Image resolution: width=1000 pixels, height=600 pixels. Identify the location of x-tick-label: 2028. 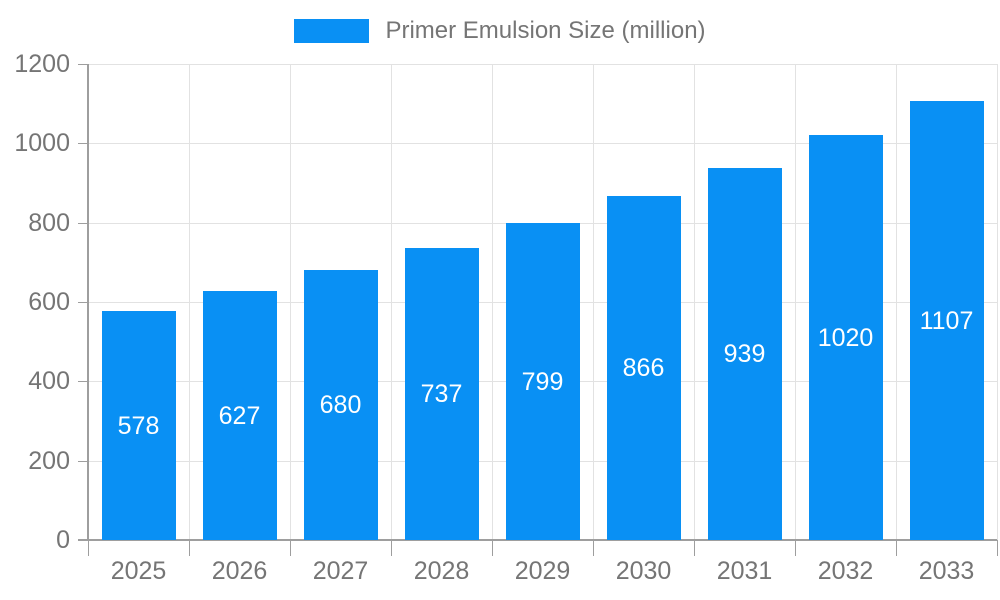
(441, 571).